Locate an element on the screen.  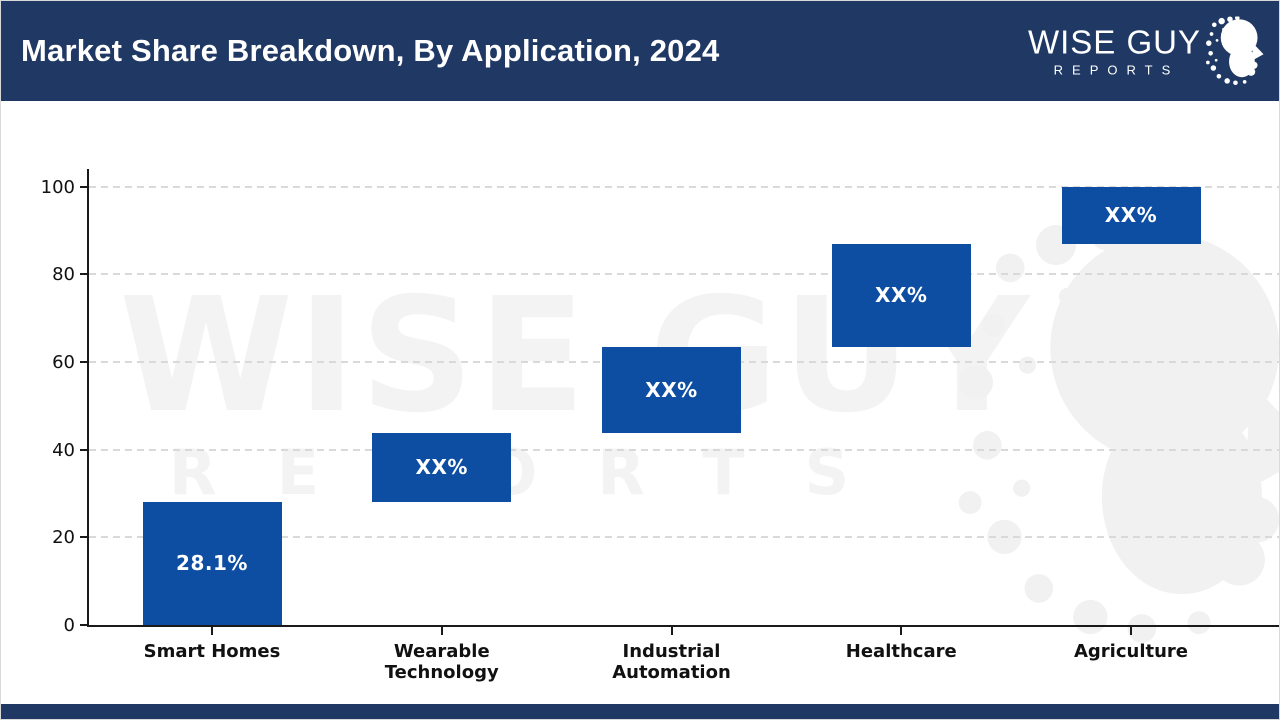
bar-value-label: 28.1% is located at coordinates (212, 563).